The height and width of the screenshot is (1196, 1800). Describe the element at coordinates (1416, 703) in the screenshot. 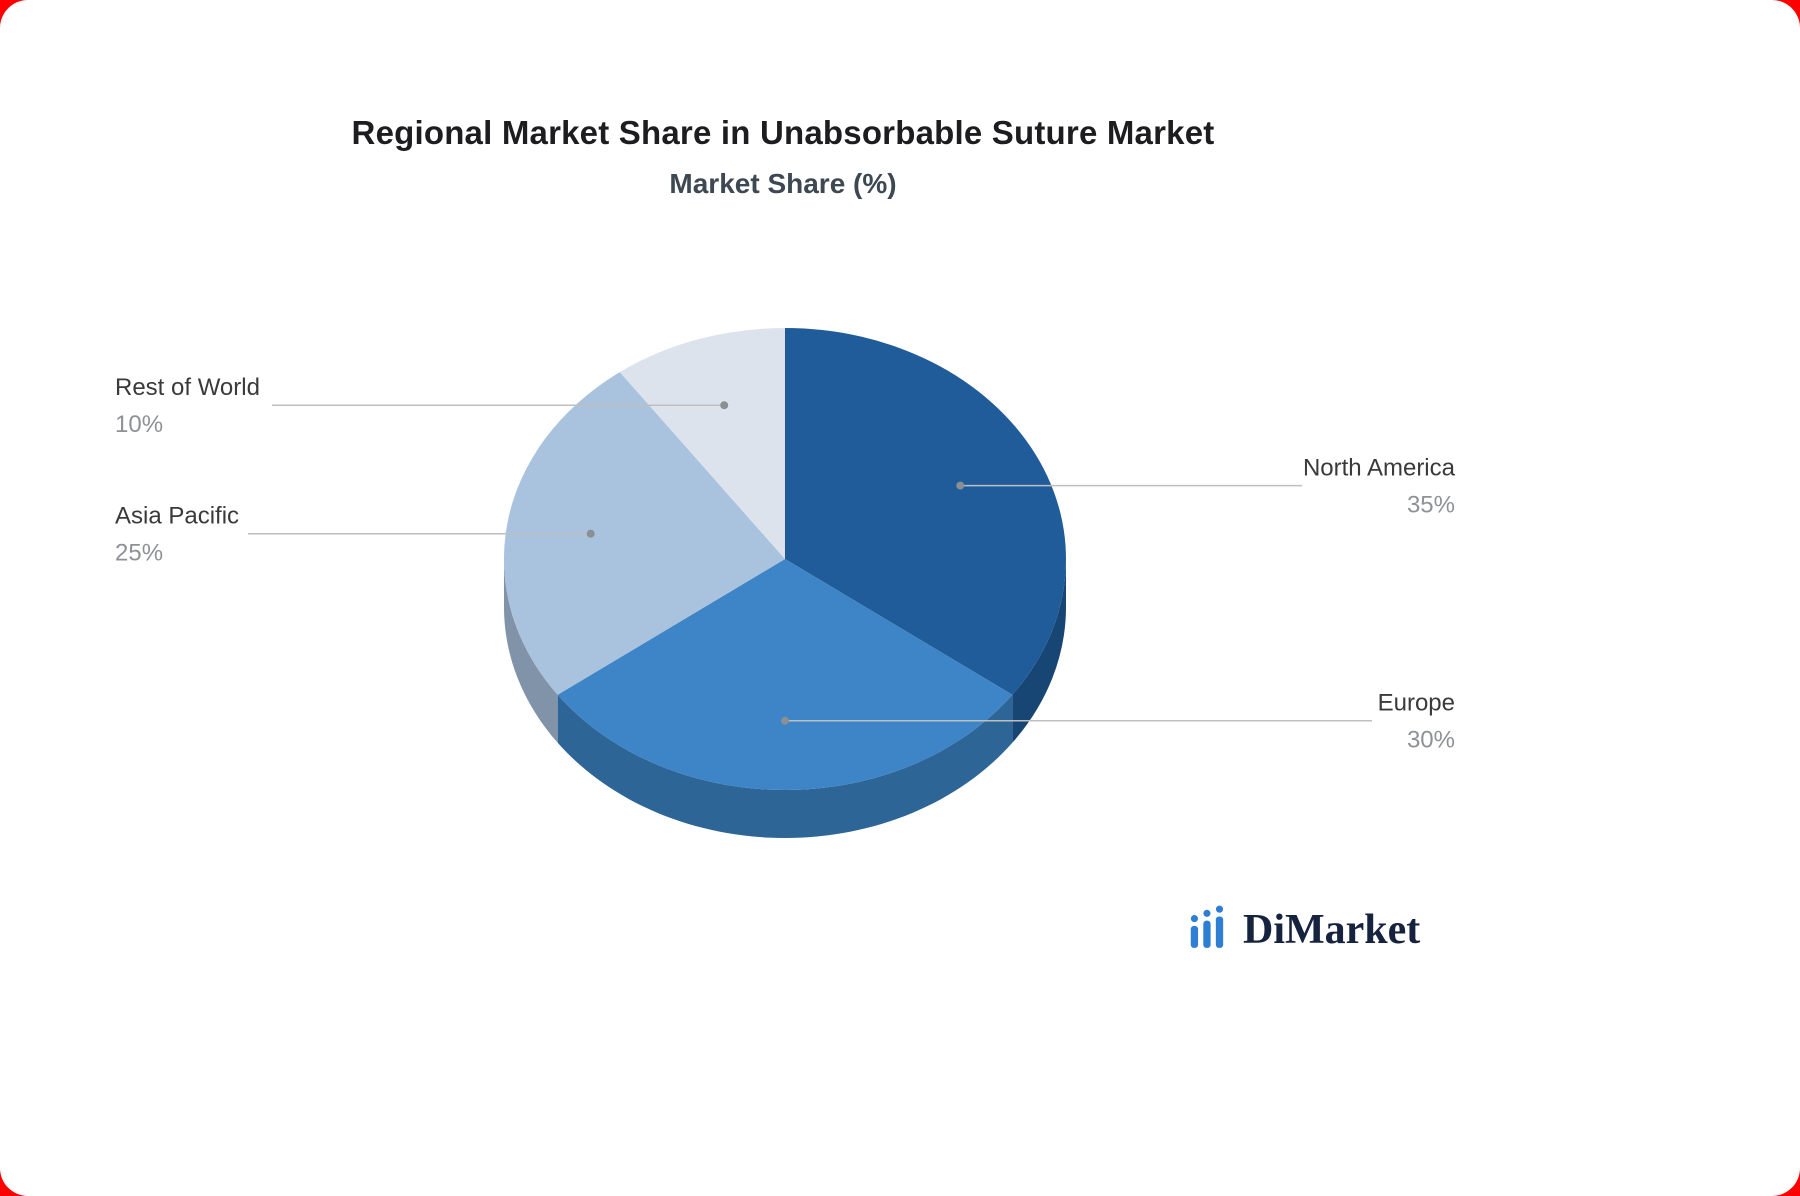

I see `slice-label: Europe` at that location.